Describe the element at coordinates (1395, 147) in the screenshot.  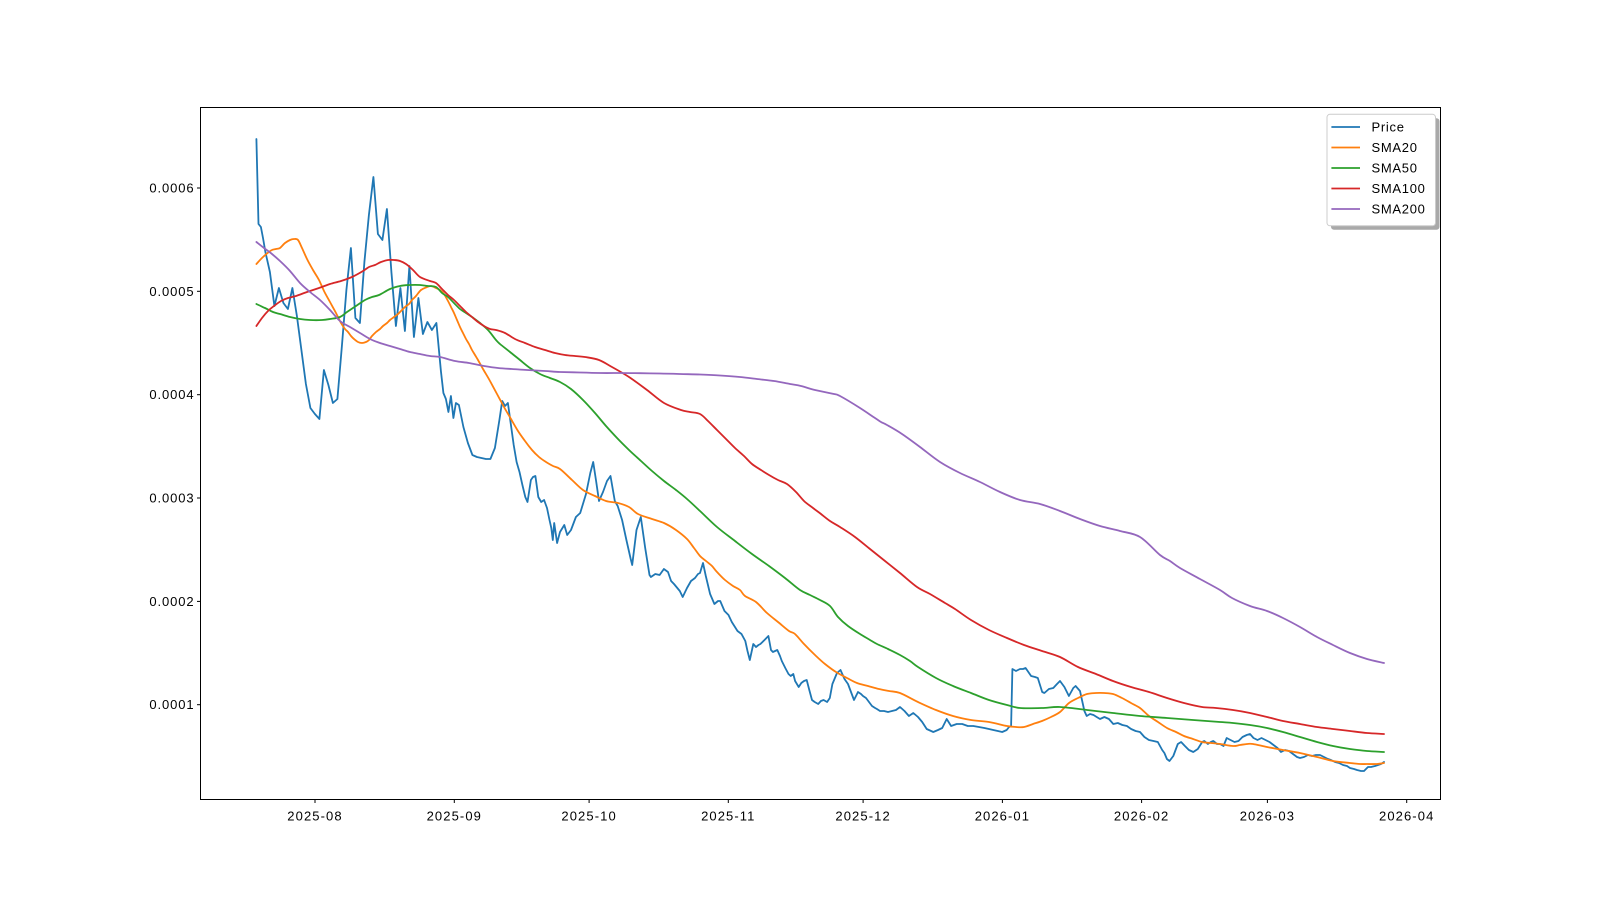
I see `svg-text: SMA20` at that location.